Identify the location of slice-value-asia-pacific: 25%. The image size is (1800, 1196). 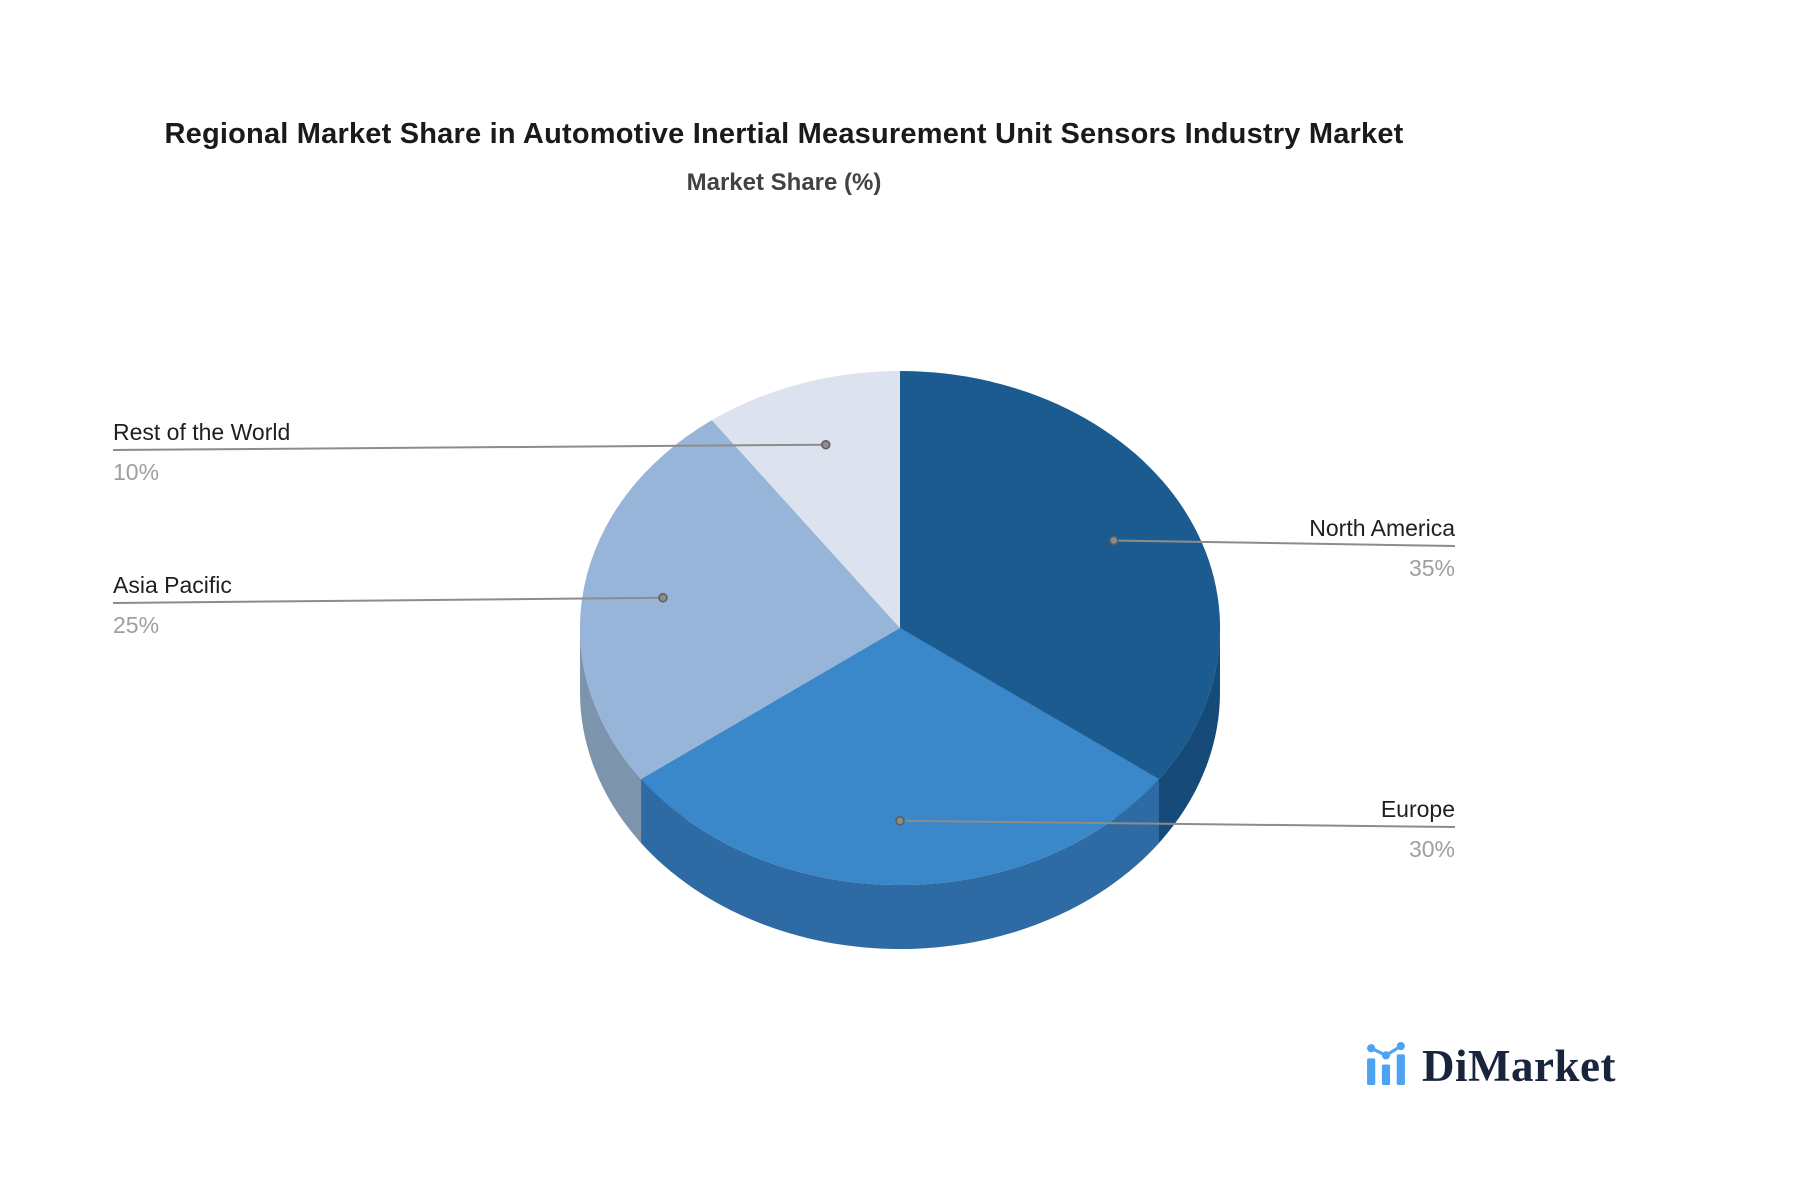
(136, 625).